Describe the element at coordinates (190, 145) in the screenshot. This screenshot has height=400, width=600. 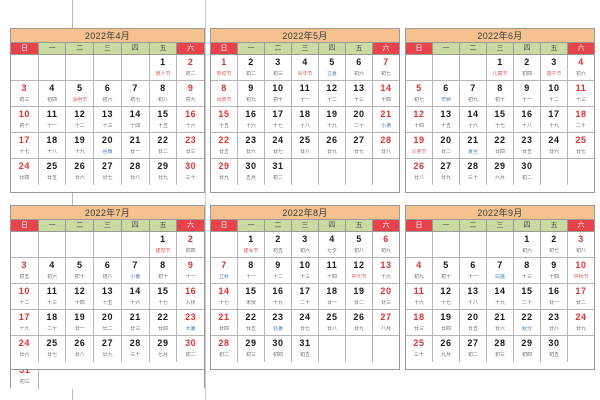
I see `day-cell: 23 廿三` at that location.